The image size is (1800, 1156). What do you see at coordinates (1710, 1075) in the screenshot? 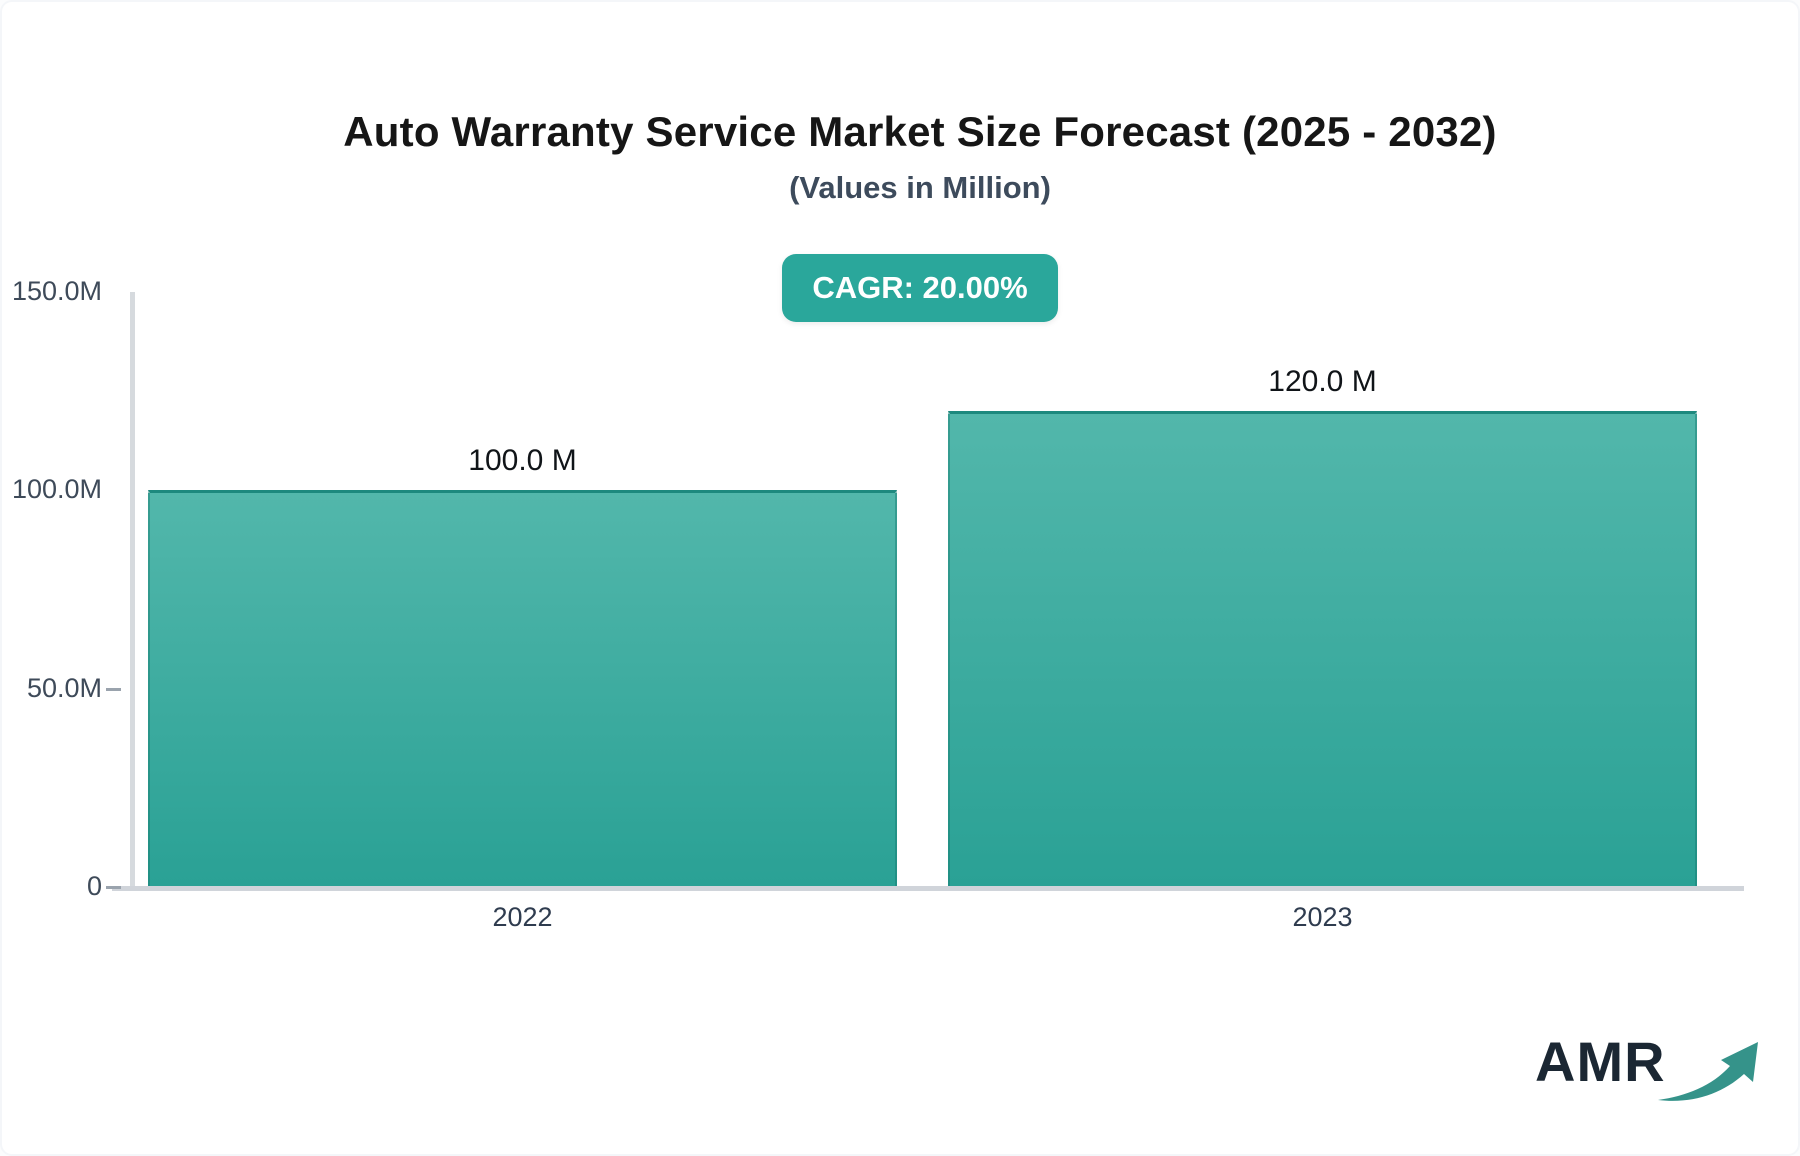
I see `trend-up-arrow-icon` at bounding box center [1710, 1075].